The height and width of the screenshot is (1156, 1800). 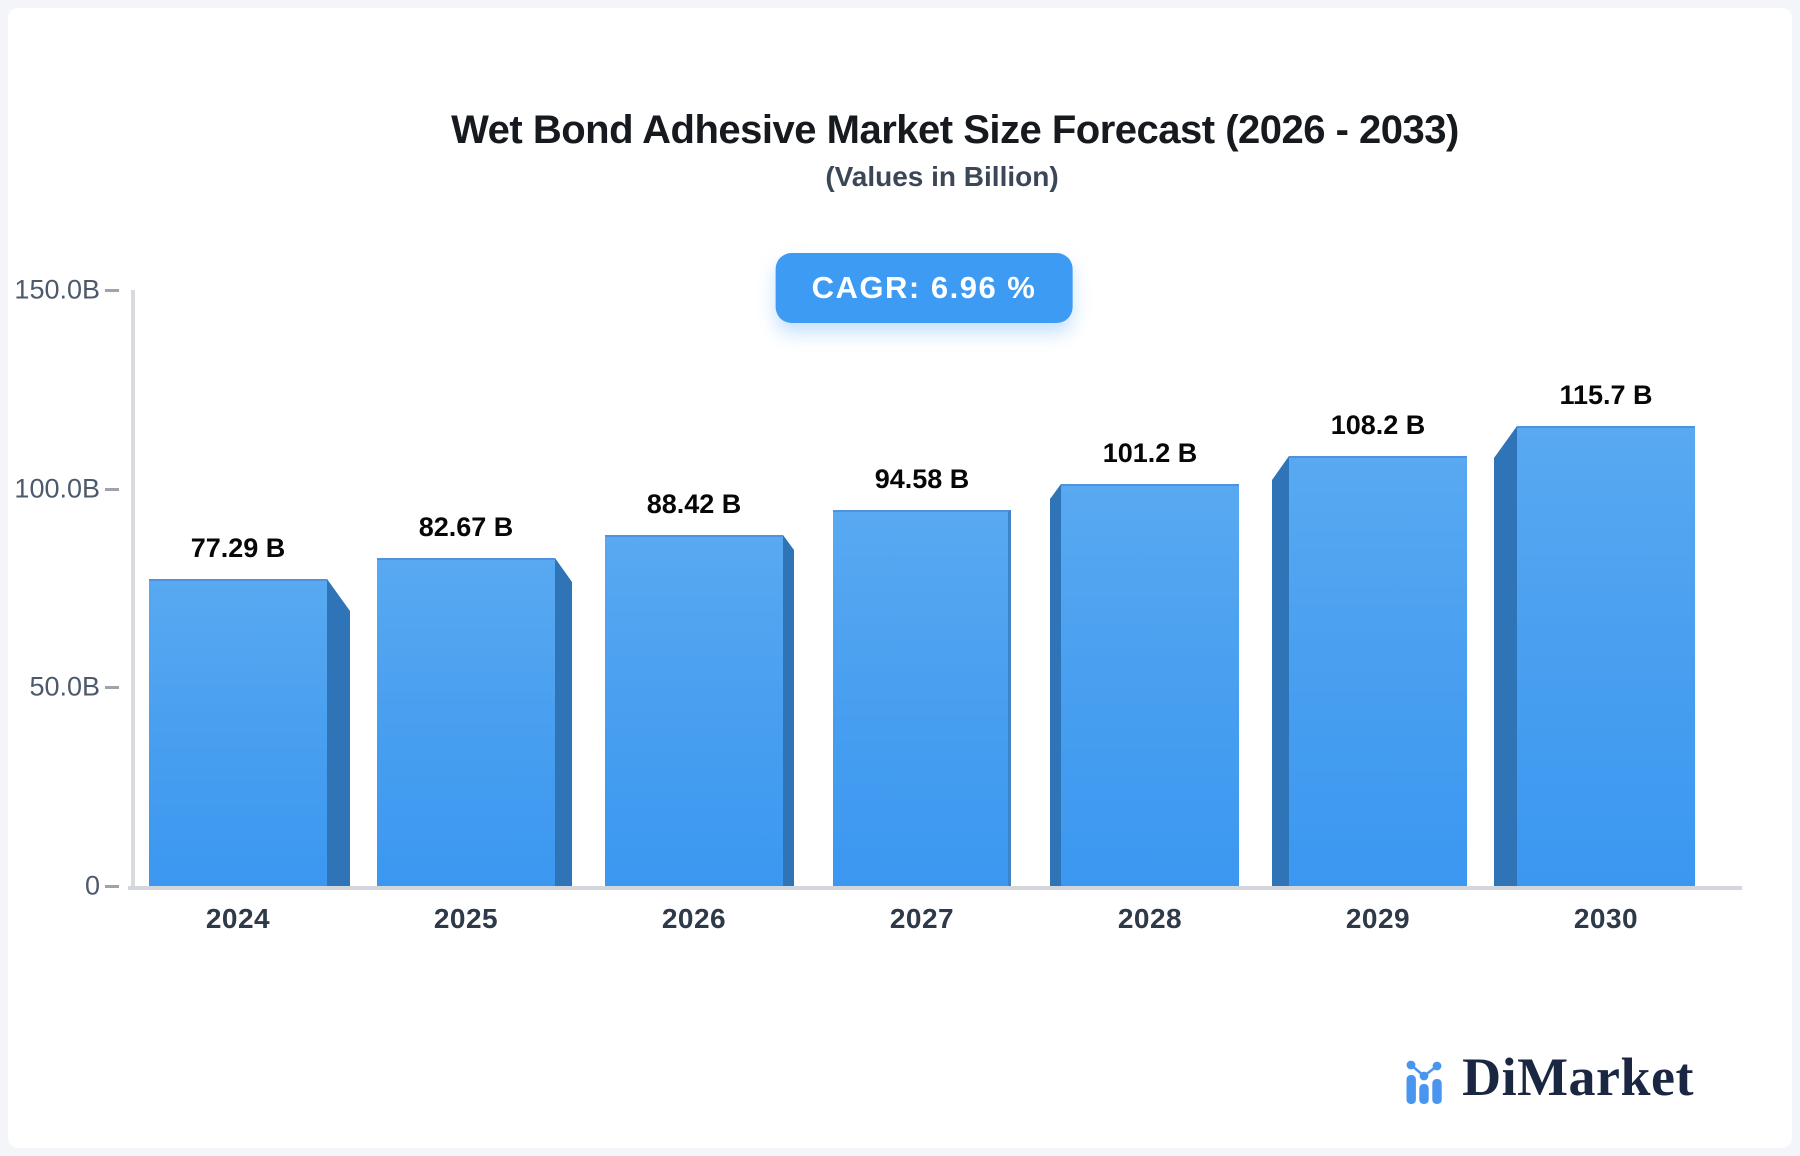 I want to click on x-axis-label-2025: 2025, so click(x=466, y=918).